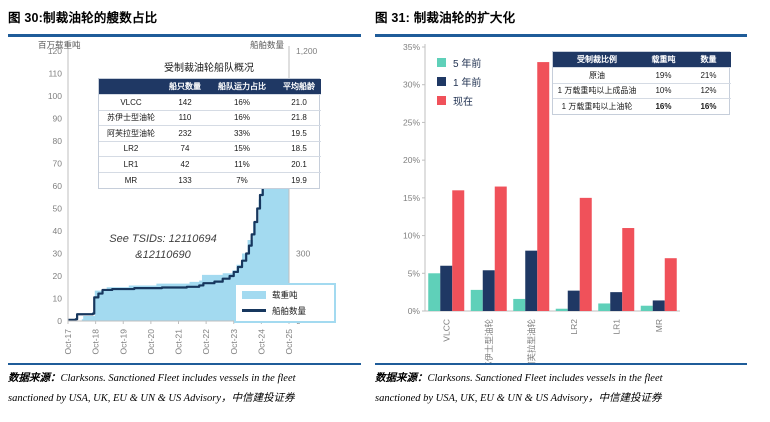 The height and width of the screenshot is (422, 770). What do you see at coordinates (59, 321) in the screenshot?
I see `left-y-tick-label: 0` at bounding box center [59, 321].